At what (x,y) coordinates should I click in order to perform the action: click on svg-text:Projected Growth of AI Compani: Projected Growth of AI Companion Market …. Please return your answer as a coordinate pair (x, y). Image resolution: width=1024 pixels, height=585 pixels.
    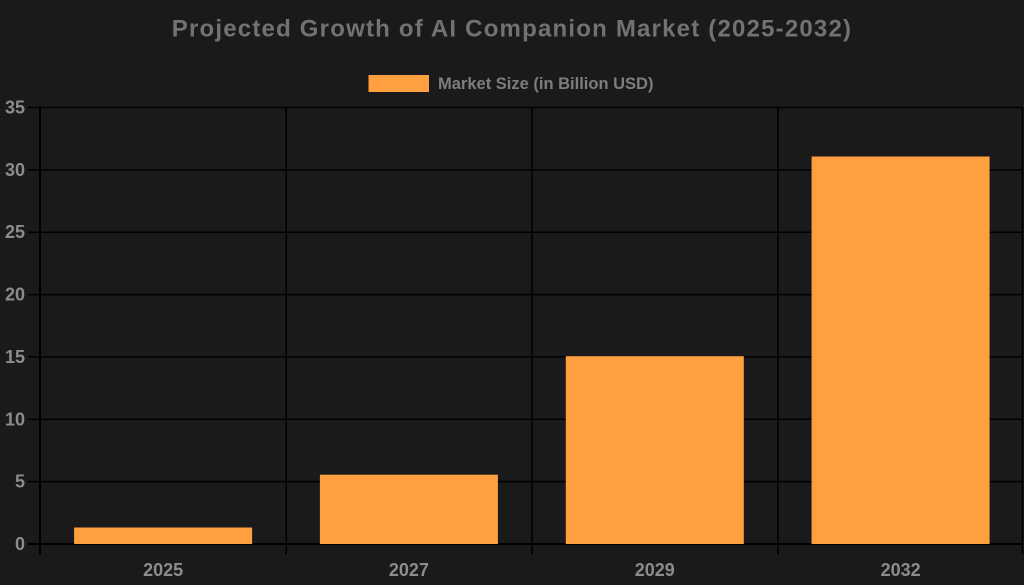
    Looking at the image, I should click on (512, 29).